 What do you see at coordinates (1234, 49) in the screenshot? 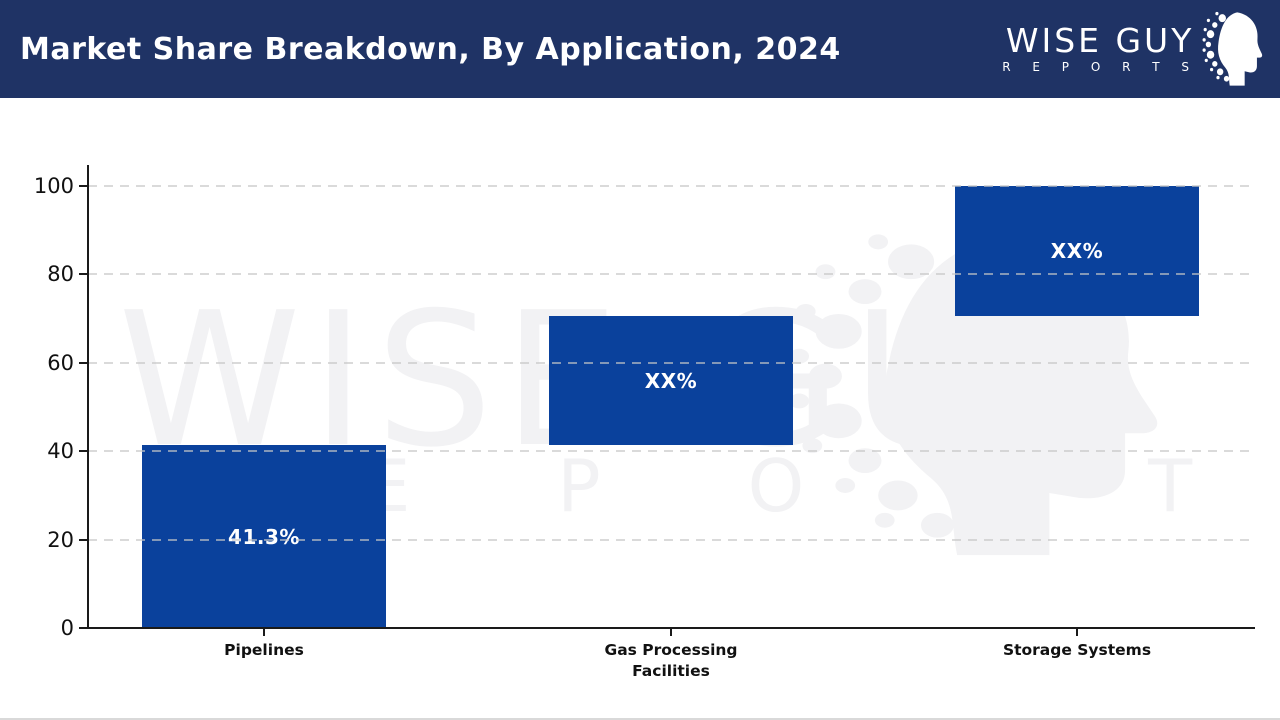
I see `dotted-head-icon` at bounding box center [1234, 49].